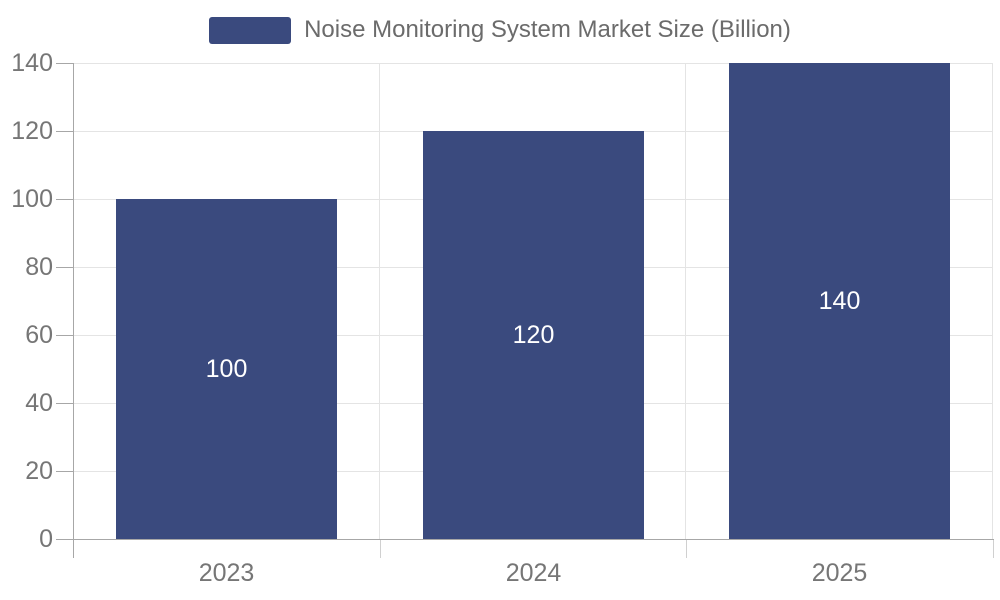 The width and height of the screenshot is (1000, 600). What do you see at coordinates (39, 471) in the screenshot?
I see `y-tick-label-20: 20` at bounding box center [39, 471].